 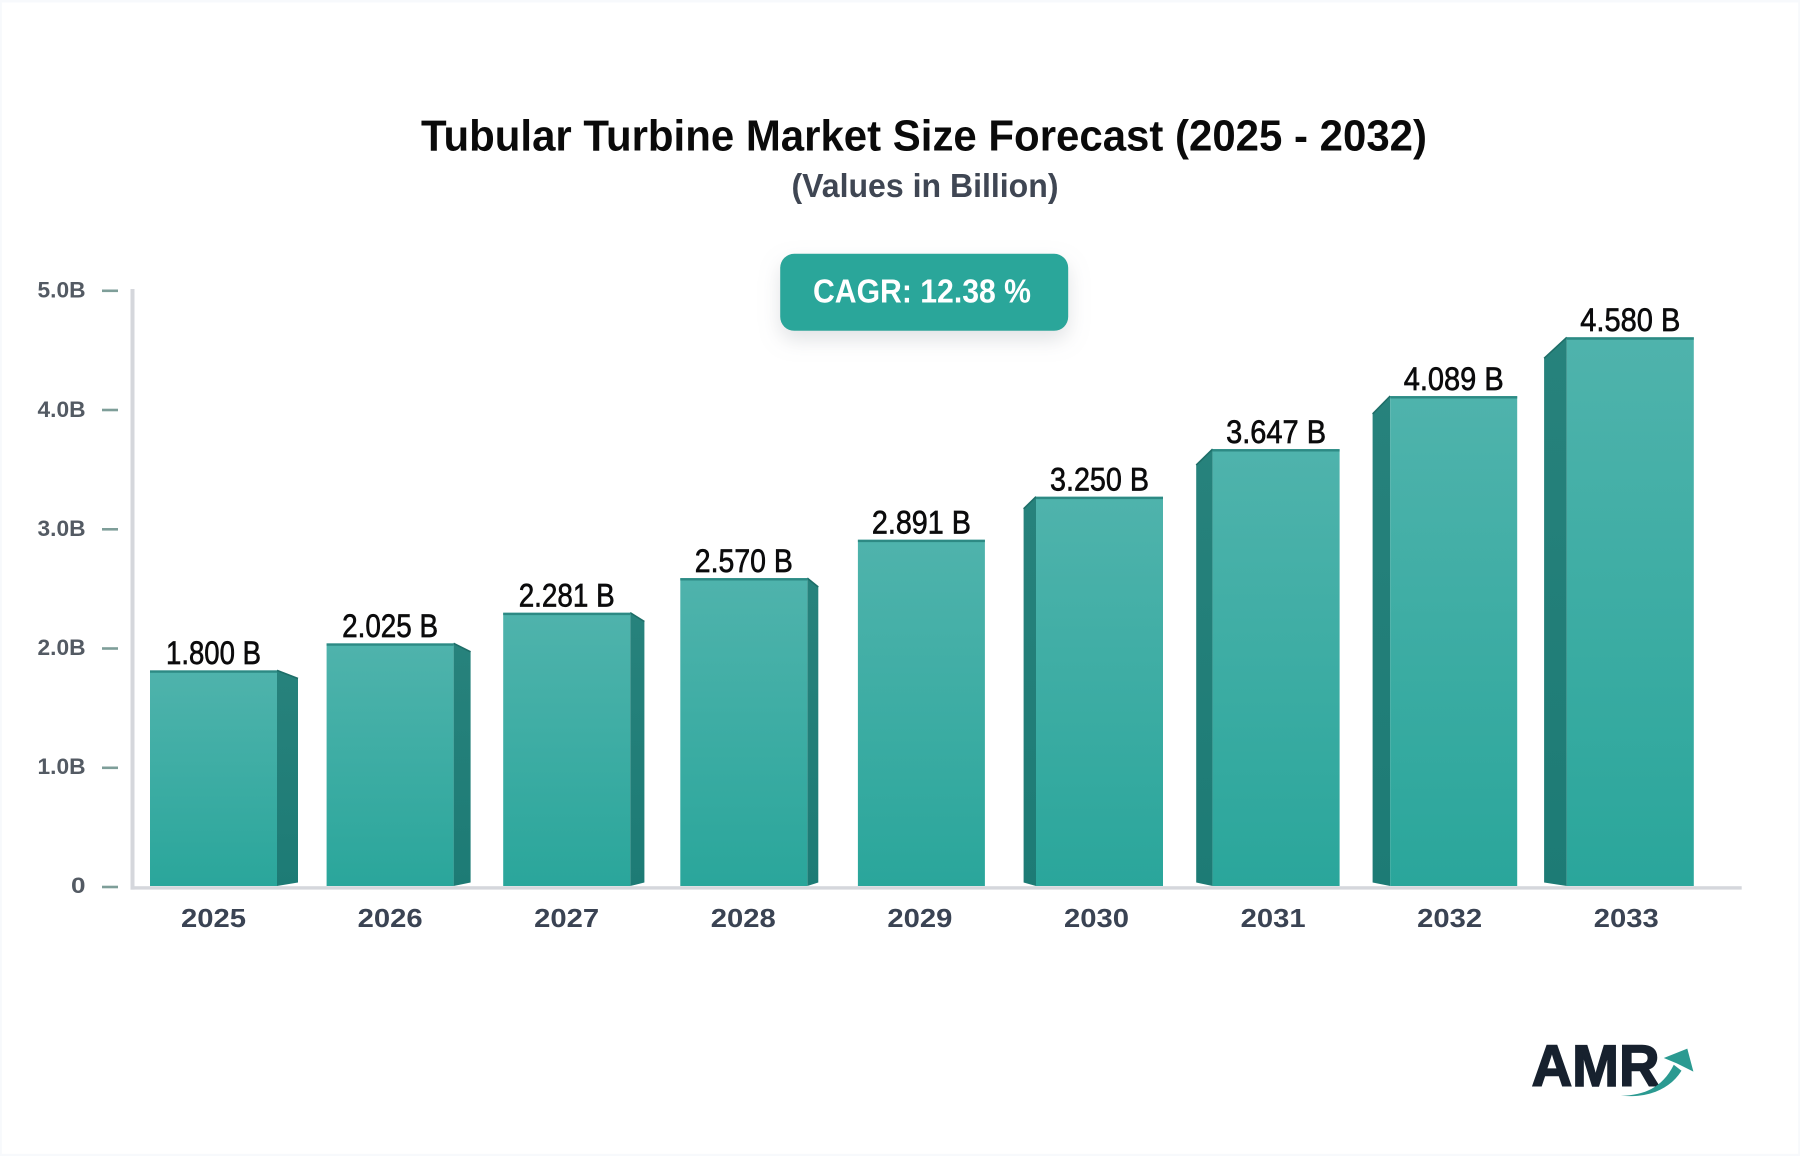 I want to click on svg-text: 3.647 B, so click(x=1276, y=432).